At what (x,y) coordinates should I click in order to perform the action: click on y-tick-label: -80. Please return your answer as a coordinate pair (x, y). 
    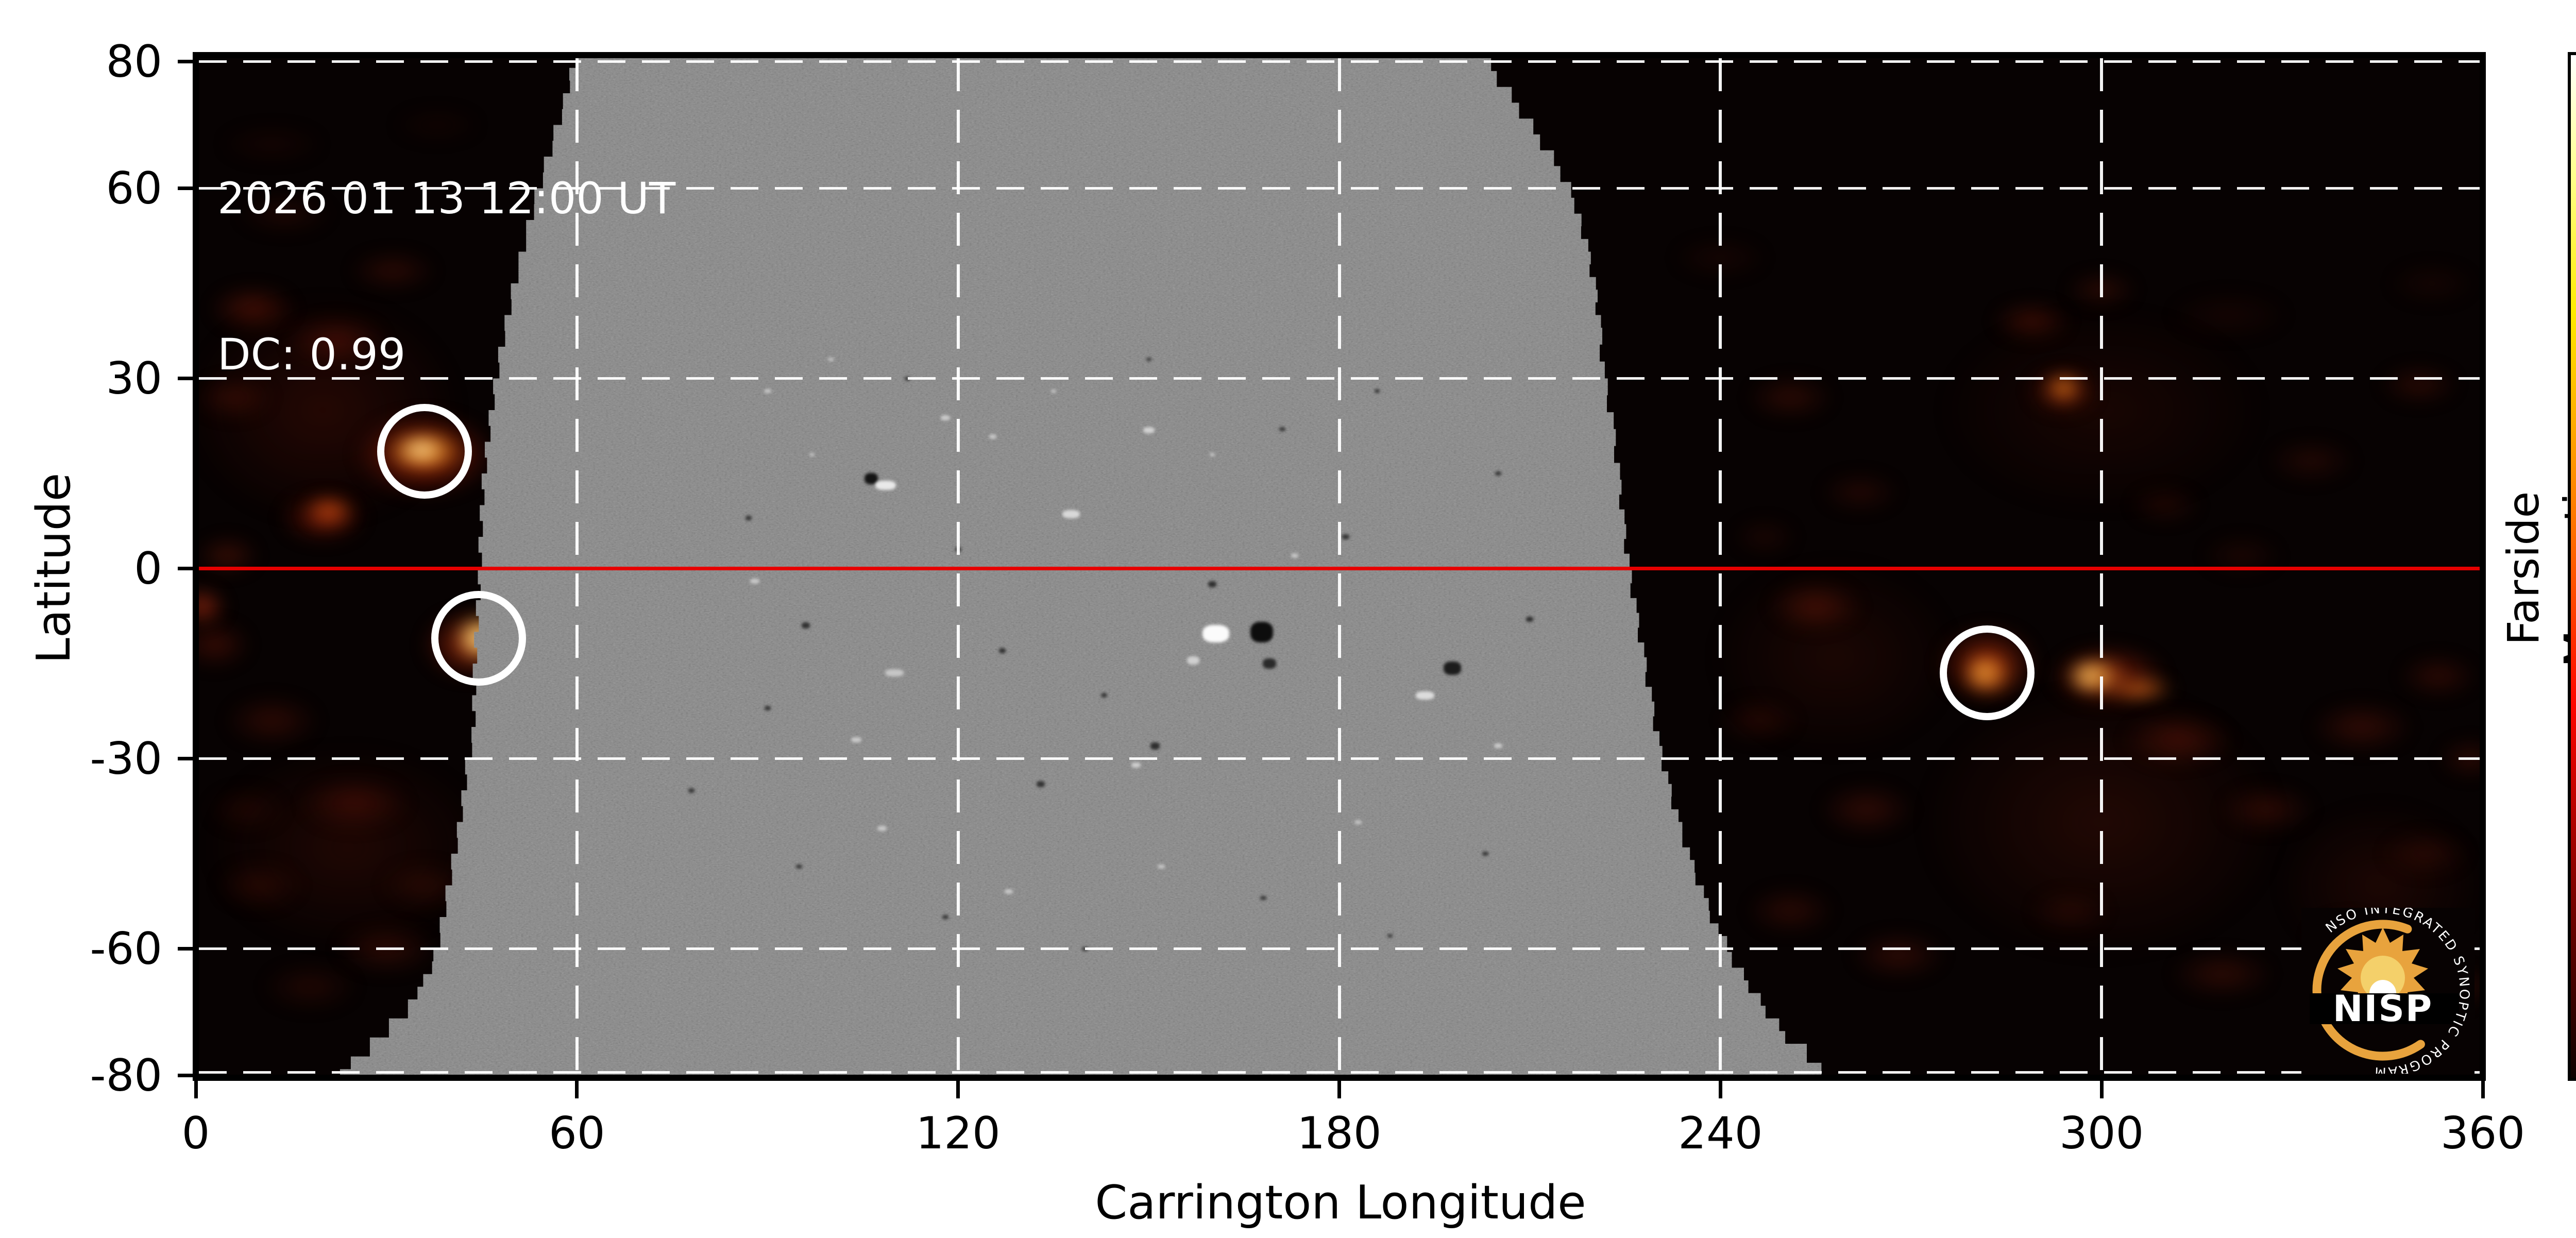
    Looking at the image, I should click on (126, 1075).